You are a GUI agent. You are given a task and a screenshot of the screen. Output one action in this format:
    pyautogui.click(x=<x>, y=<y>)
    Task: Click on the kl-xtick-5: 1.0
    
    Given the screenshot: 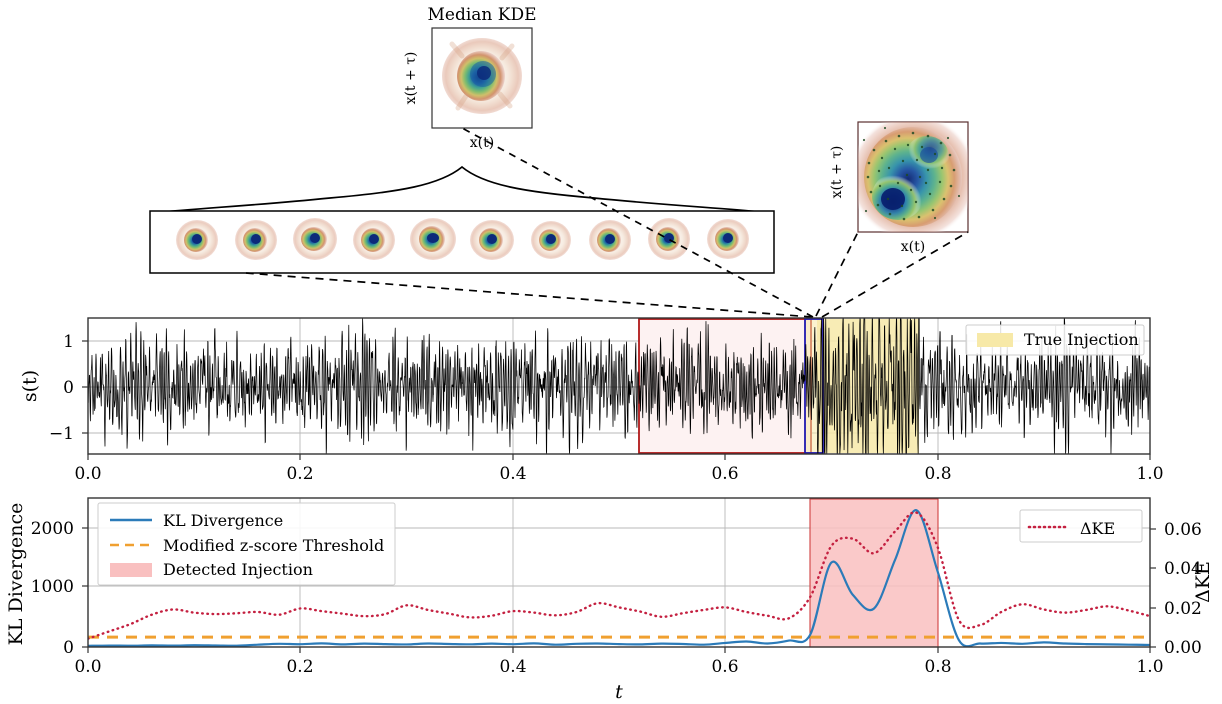 What is the action you would take?
    pyautogui.click(x=1149, y=667)
    